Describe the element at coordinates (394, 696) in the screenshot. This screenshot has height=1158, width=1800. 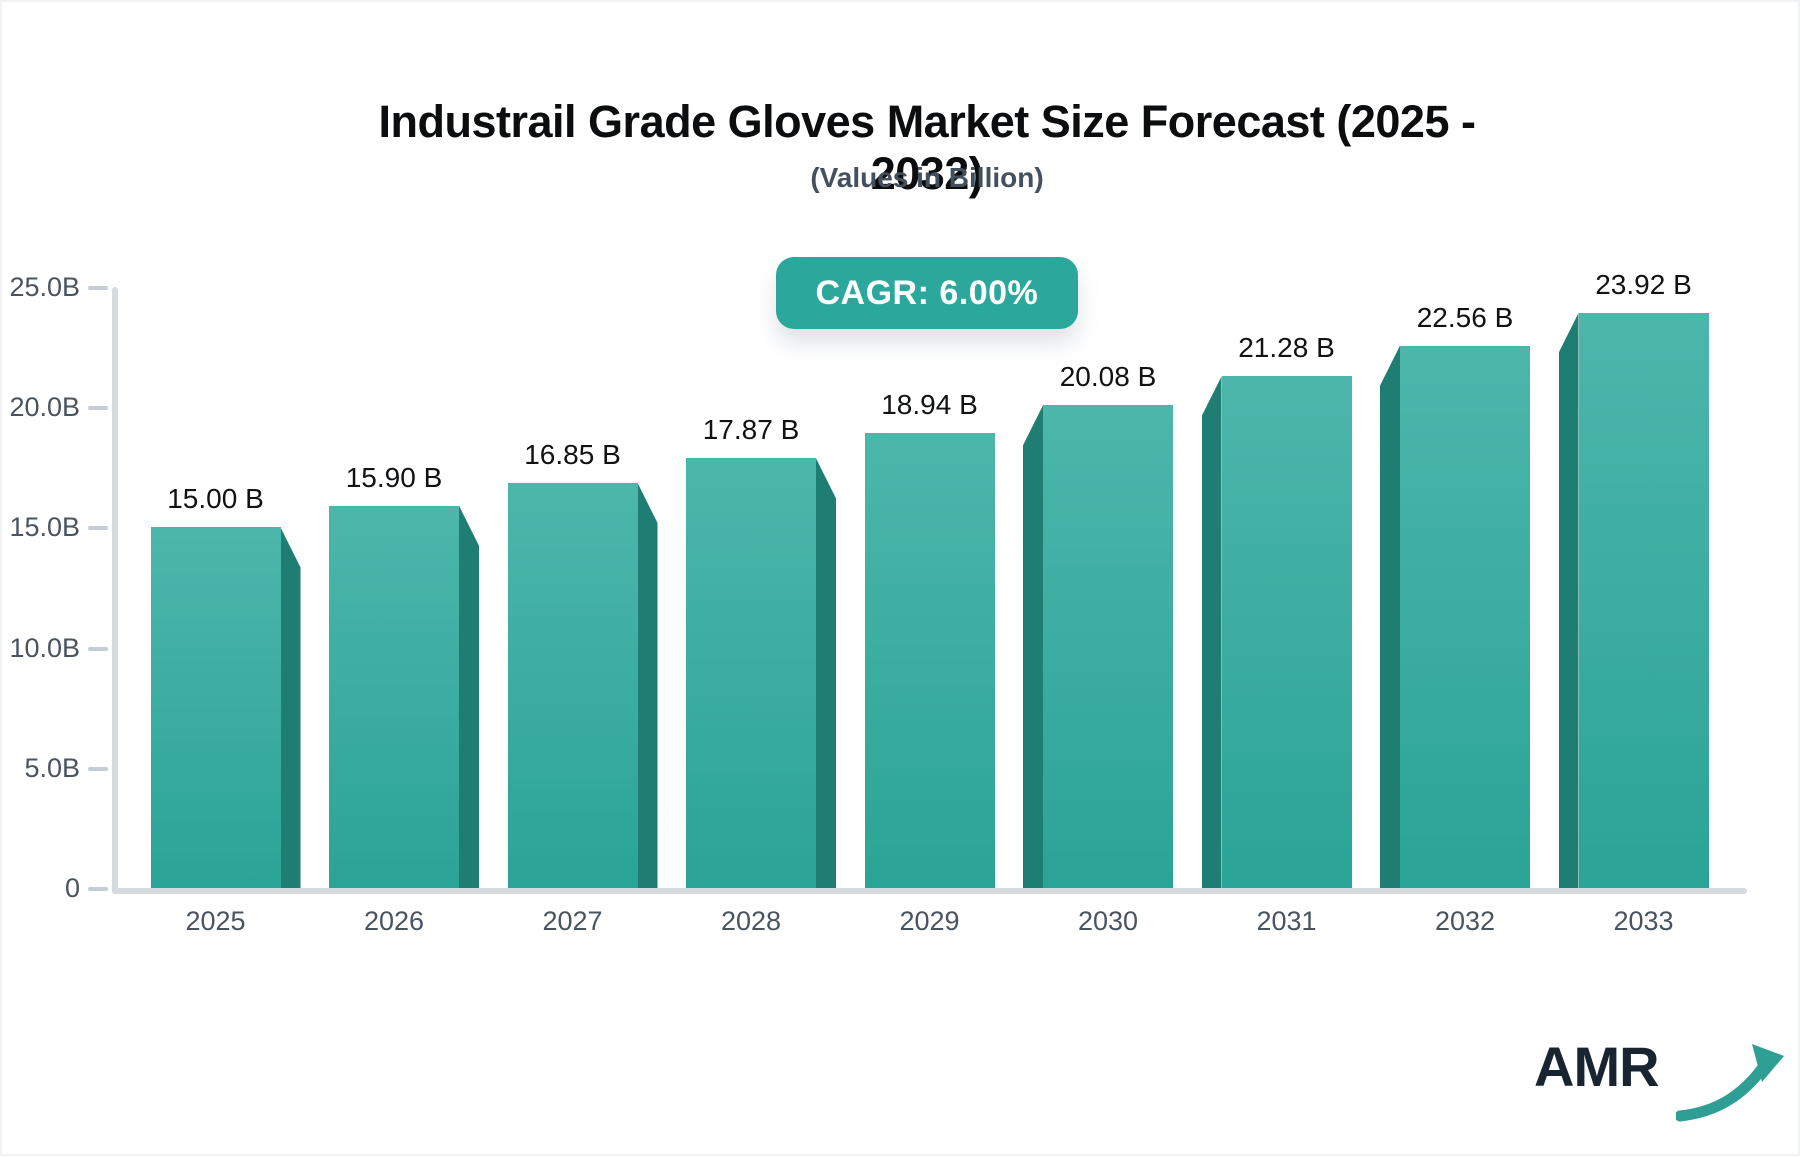
I see `bar-2026` at that location.